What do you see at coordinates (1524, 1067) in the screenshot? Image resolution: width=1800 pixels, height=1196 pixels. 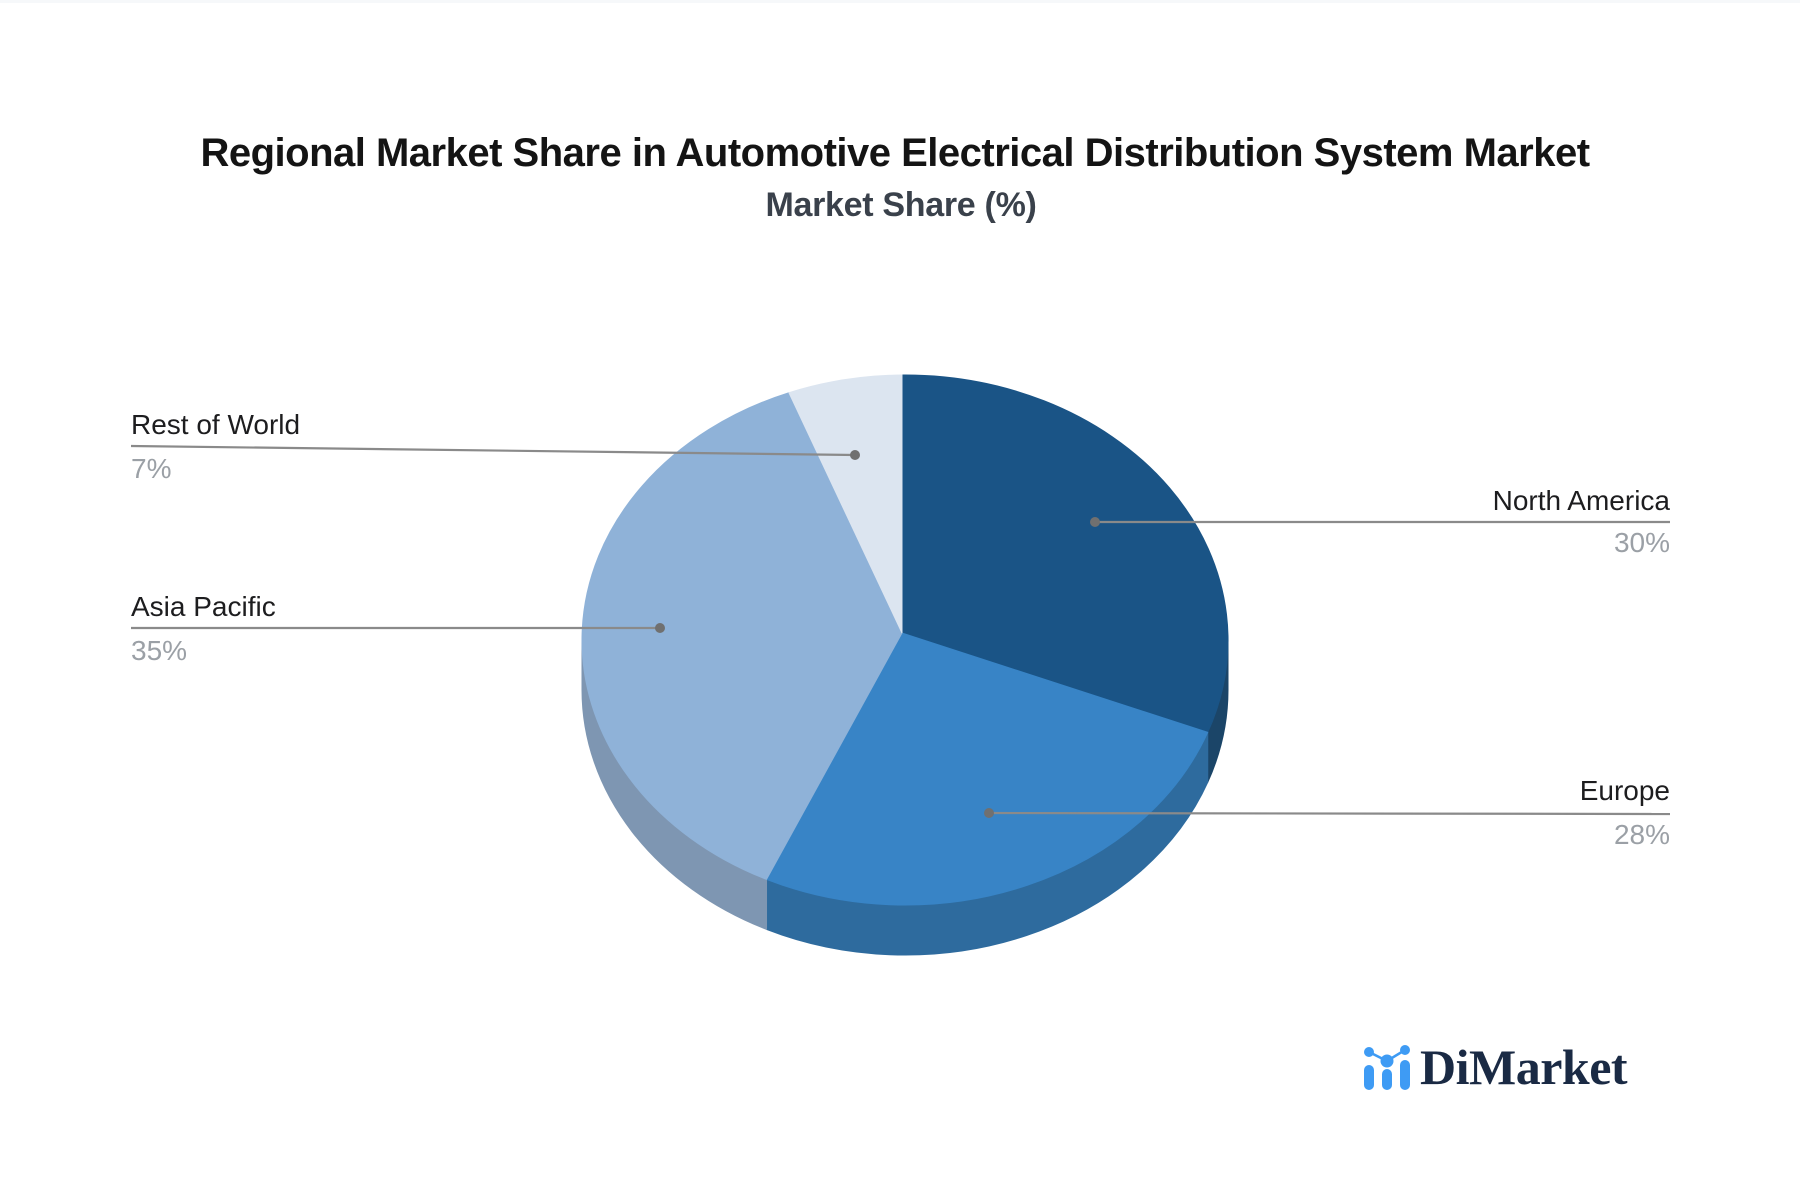 I see `brand-name: DiMarket` at bounding box center [1524, 1067].